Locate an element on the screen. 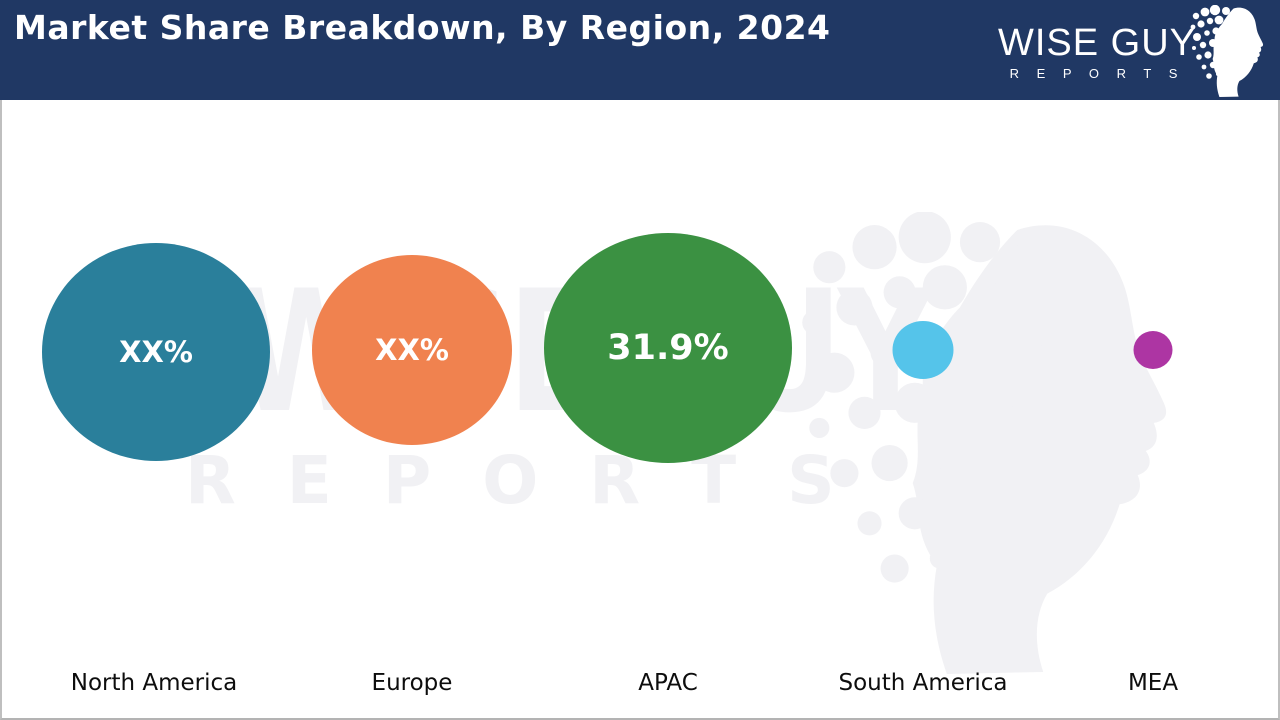  bubble-south-america is located at coordinates (923, 350).